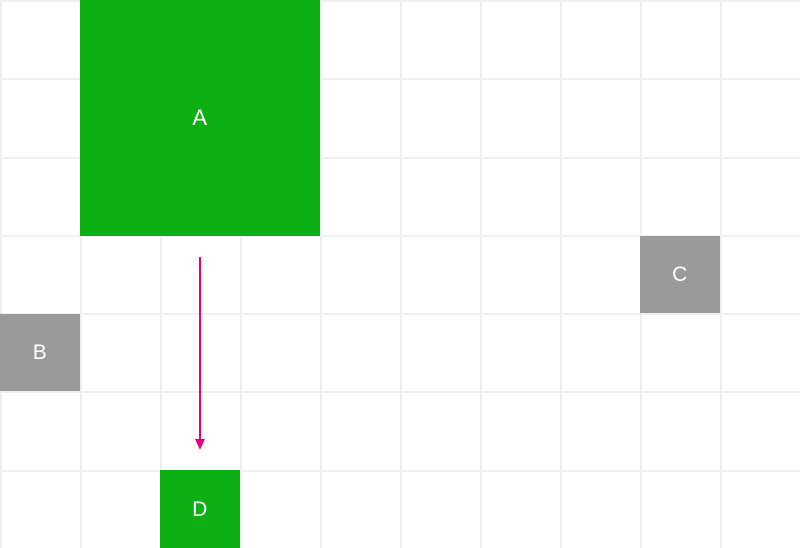  I want to click on block-b: B, so click(40, 352).